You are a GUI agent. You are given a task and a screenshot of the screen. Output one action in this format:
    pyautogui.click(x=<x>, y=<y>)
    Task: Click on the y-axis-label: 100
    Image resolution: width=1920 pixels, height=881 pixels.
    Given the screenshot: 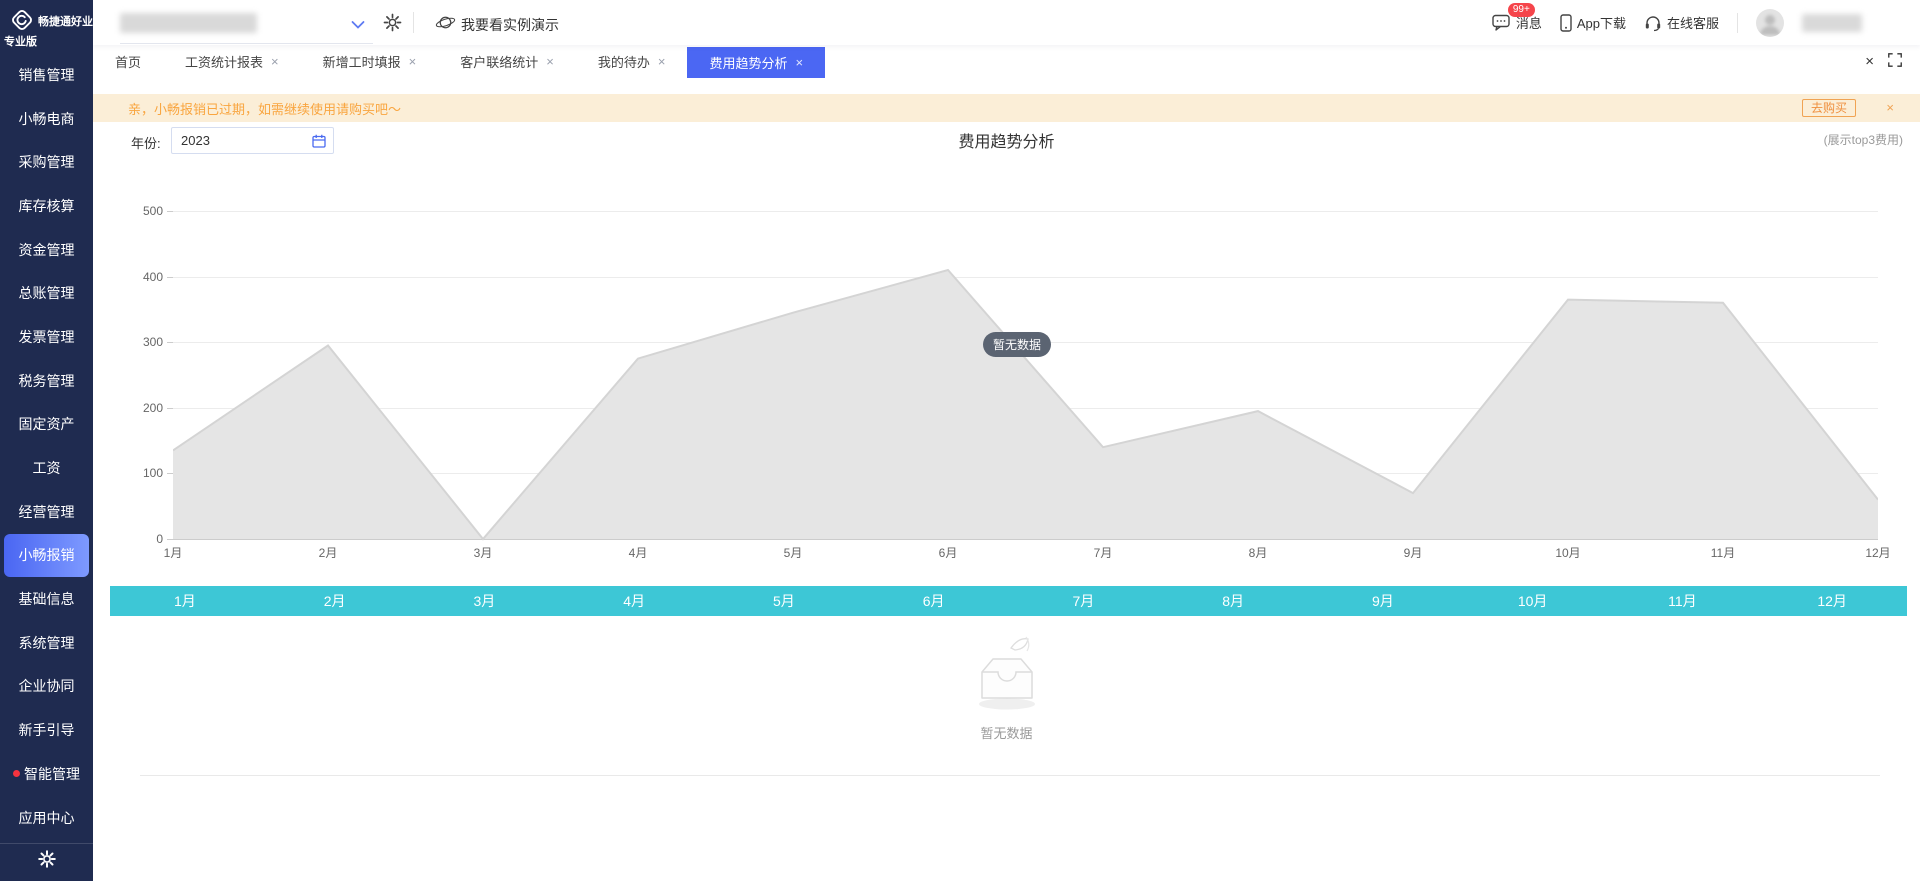 What is the action you would take?
    pyautogui.click(x=152, y=473)
    